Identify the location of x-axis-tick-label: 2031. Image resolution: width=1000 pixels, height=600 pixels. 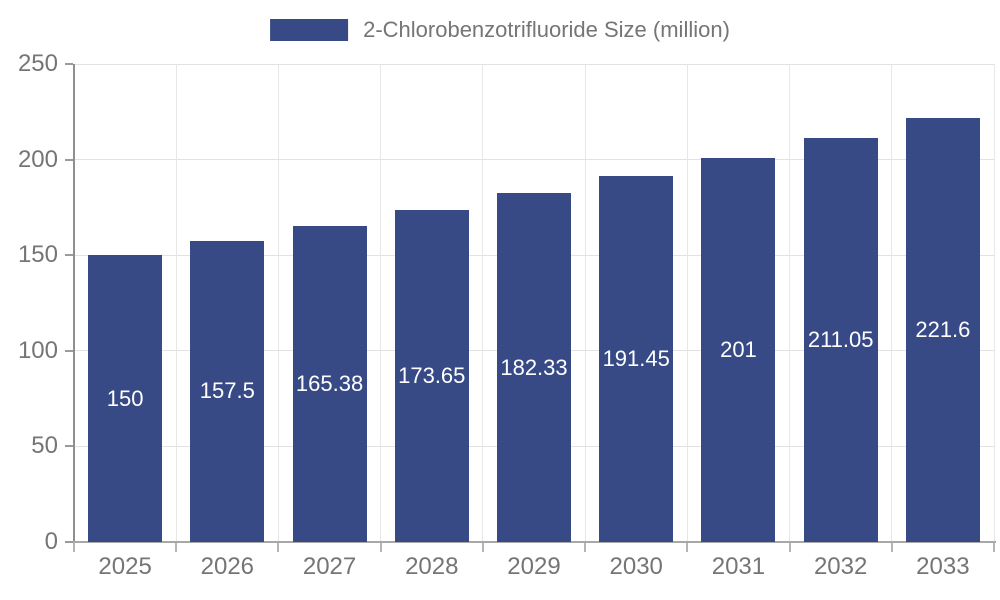
(738, 566).